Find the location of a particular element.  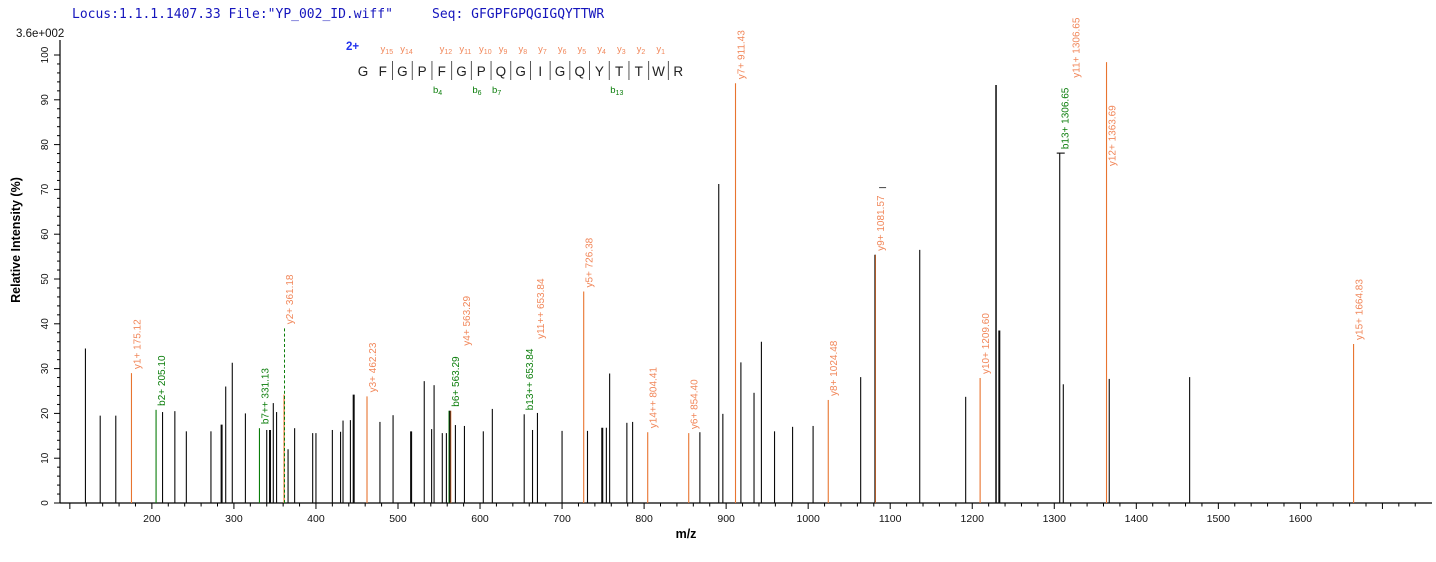

peak-label: y11++ 653.84 is located at coordinates (541, 308).